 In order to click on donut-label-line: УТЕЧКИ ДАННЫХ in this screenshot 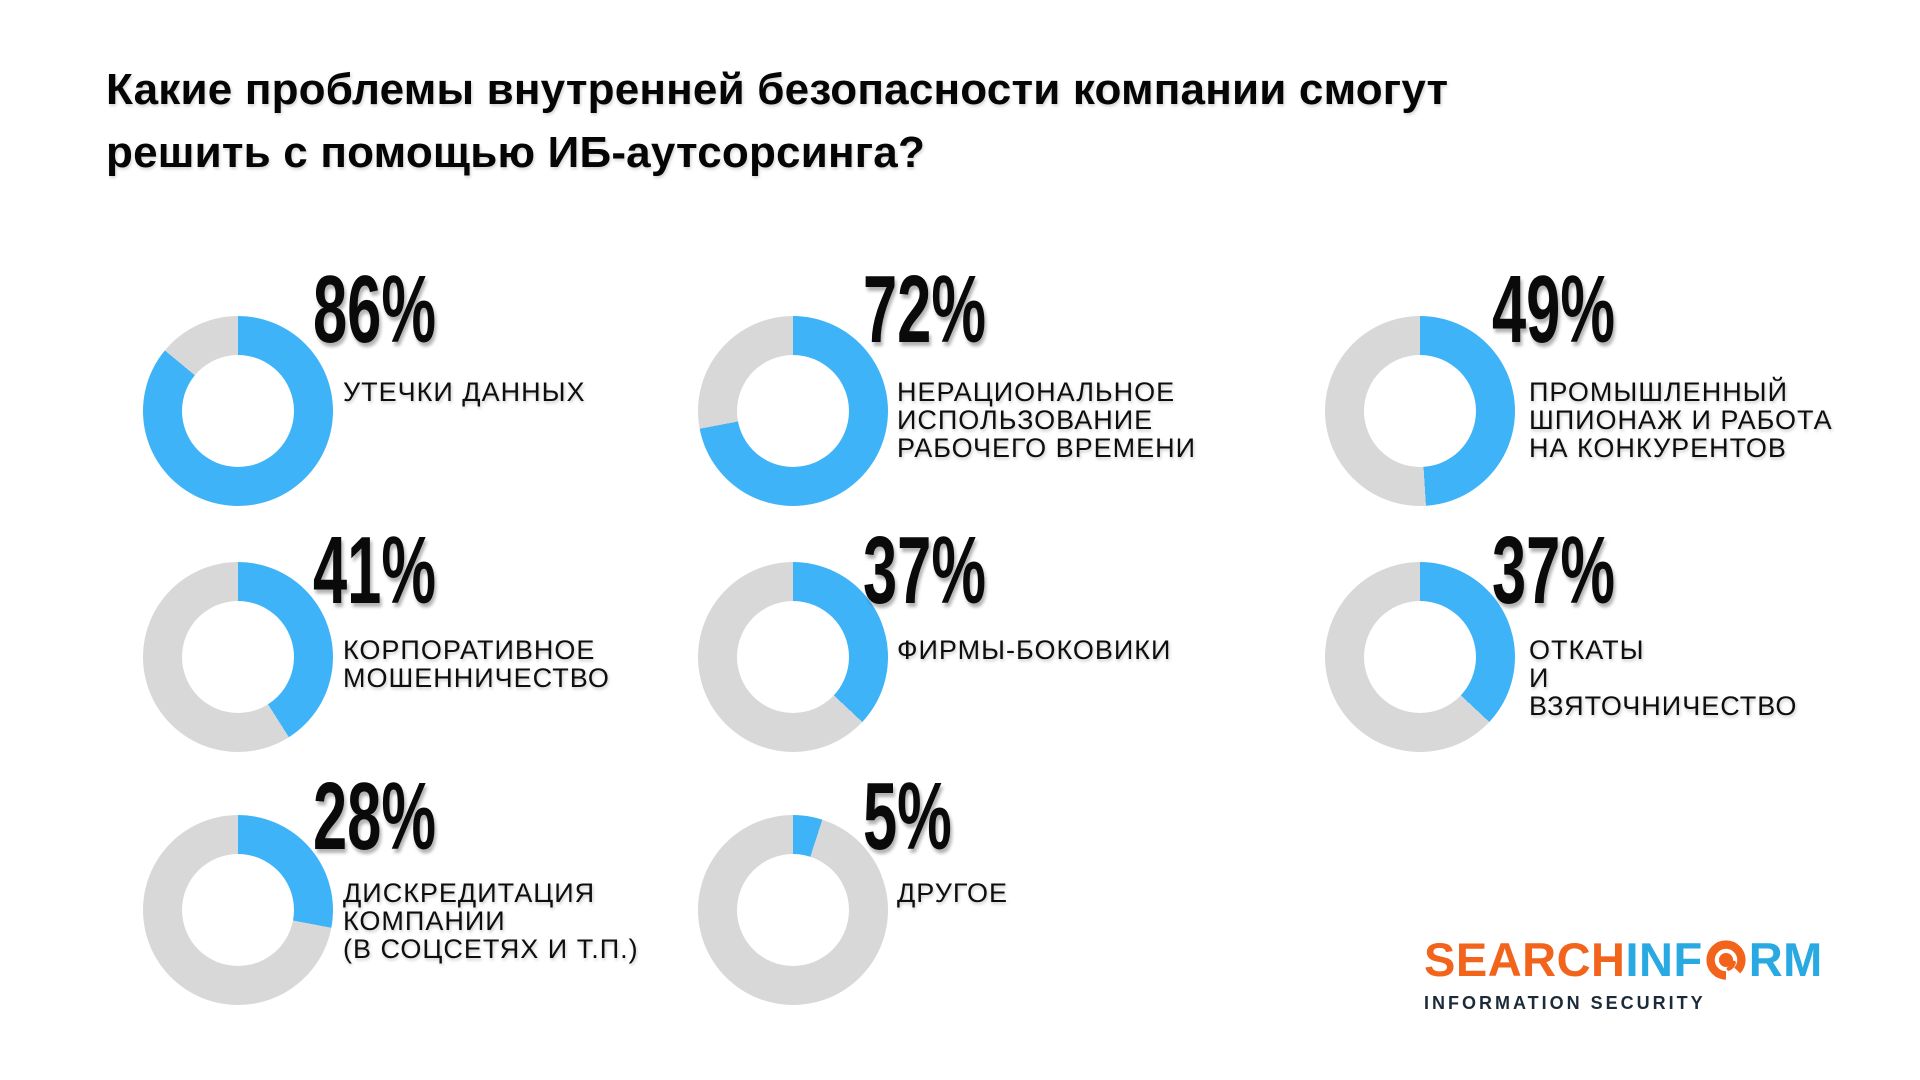, I will do `click(464, 392)`.